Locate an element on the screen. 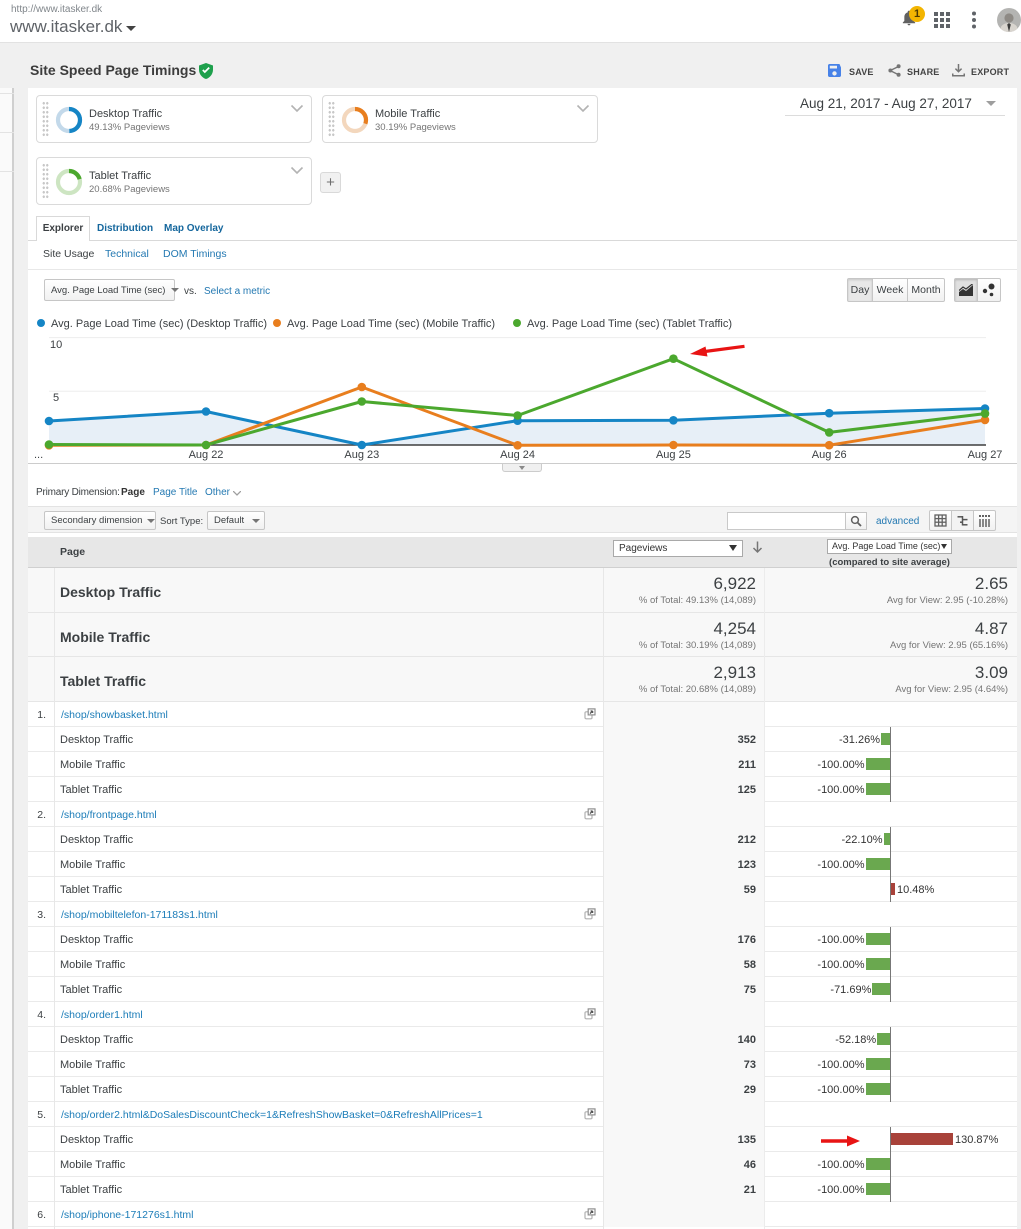 This screenshot has width=1021, height=1229. svg-text: Aug 25 is located at coordinates (673, 455).